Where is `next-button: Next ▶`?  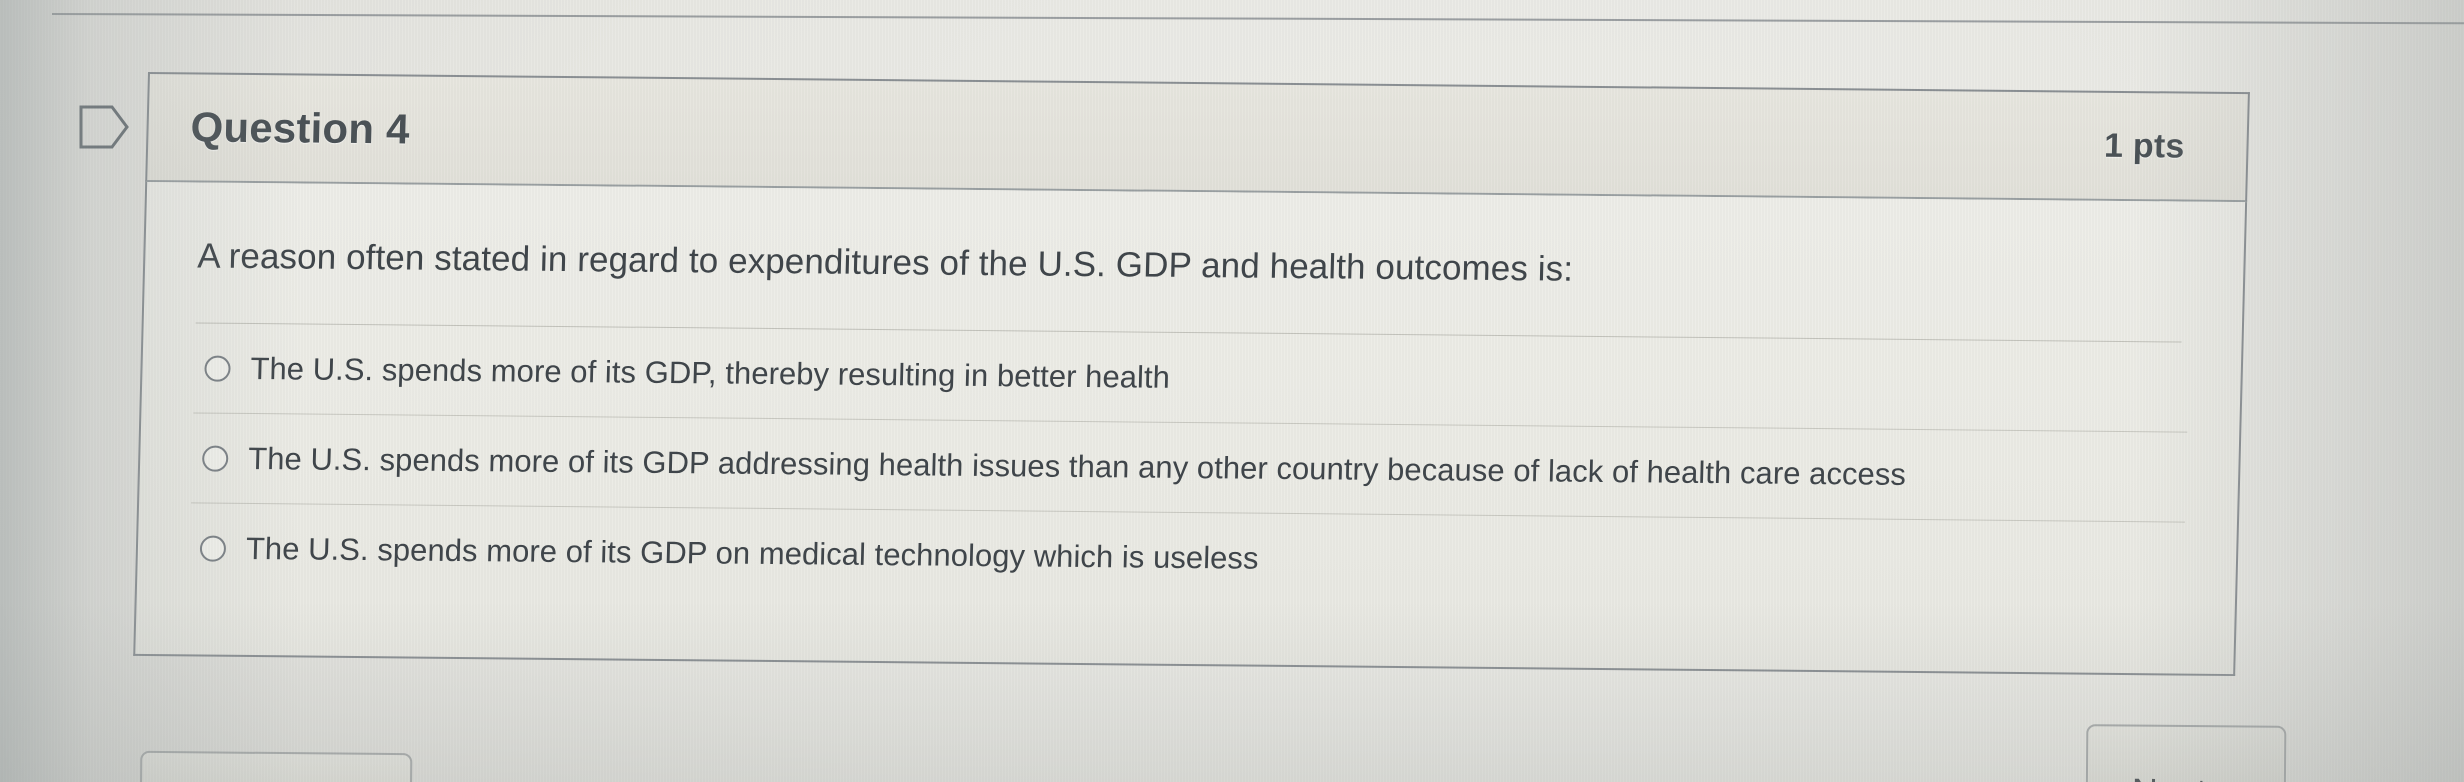 next-button: Next ▶ is located at coordinates (2186, 753).